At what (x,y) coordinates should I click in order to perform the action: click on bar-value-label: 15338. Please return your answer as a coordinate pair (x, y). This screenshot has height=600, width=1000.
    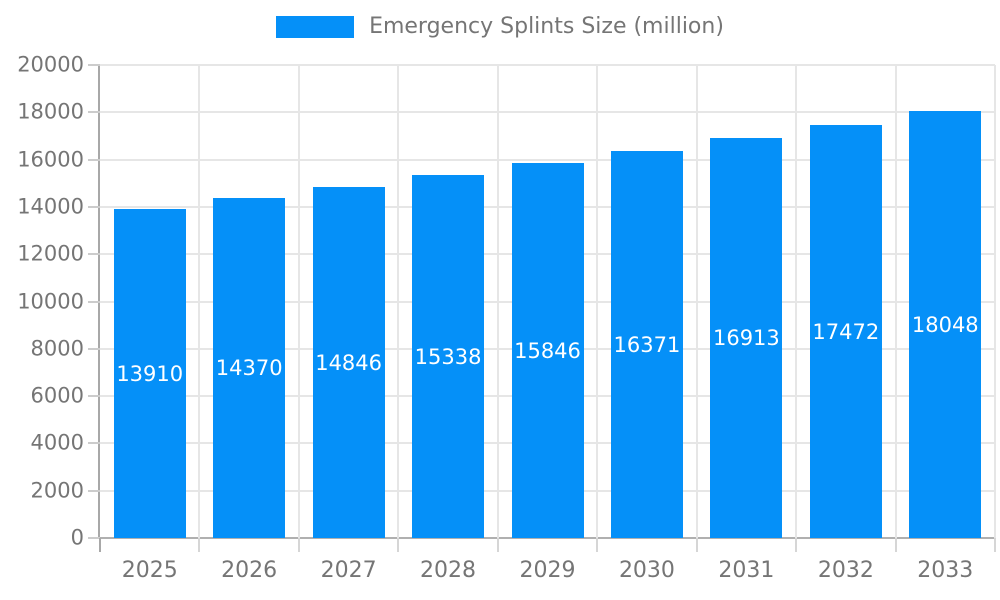
    Looking at the image, I should click on (448, 356).